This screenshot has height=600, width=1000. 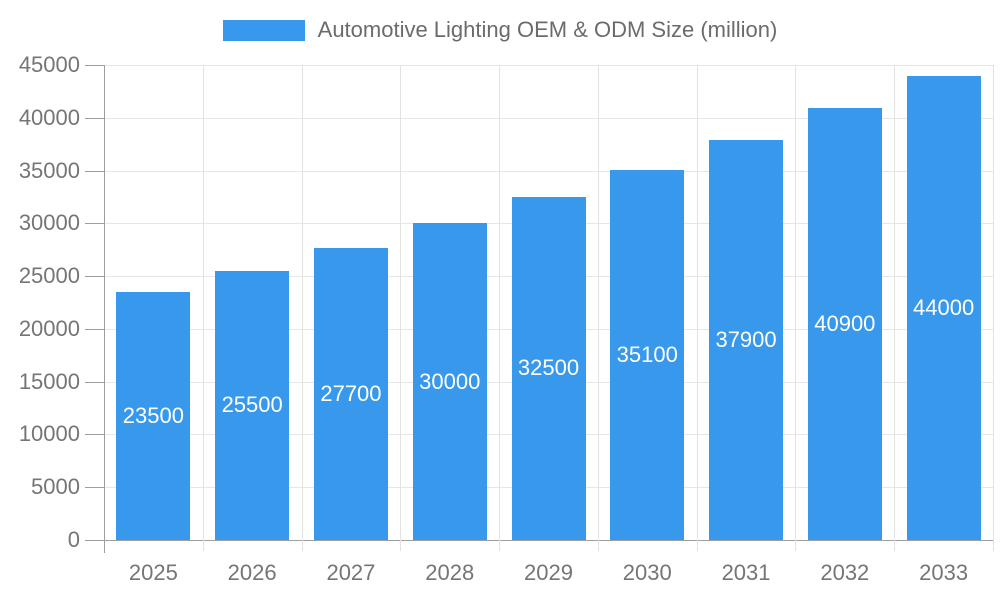 I want to click on bar-value-label: 37900, so click(x=746, y=339).